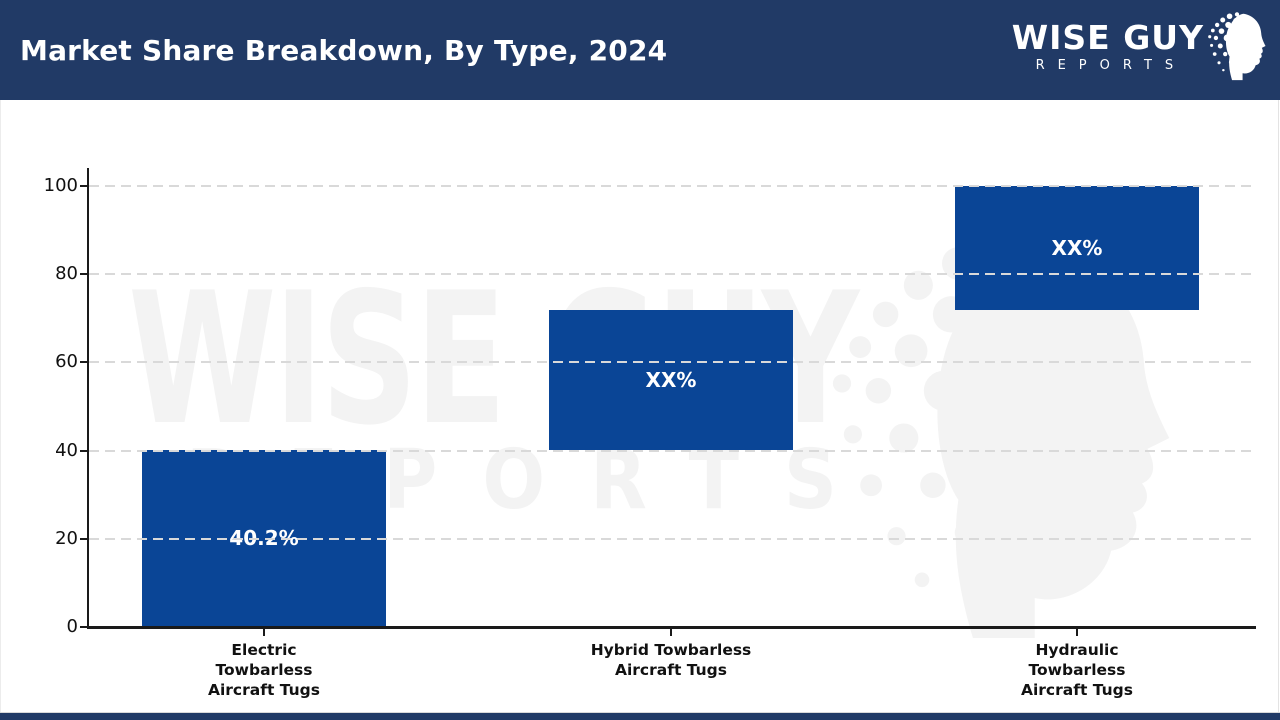 This screenshot has height=720, width=1280. I want to click on brand-text: WISE GUY REPORTS, so click(1108, 46).